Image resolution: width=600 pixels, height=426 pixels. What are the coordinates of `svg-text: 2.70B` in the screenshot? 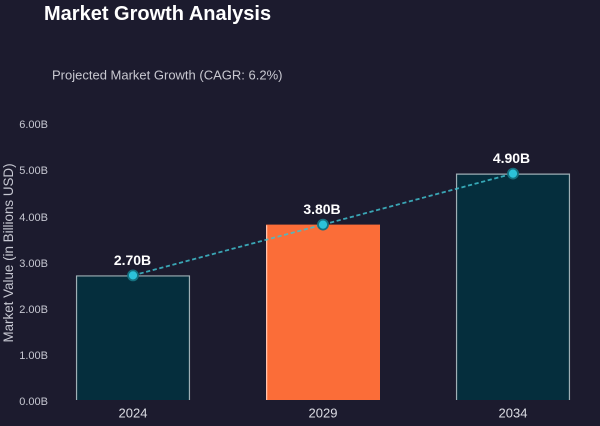 It's located at (132, 260).